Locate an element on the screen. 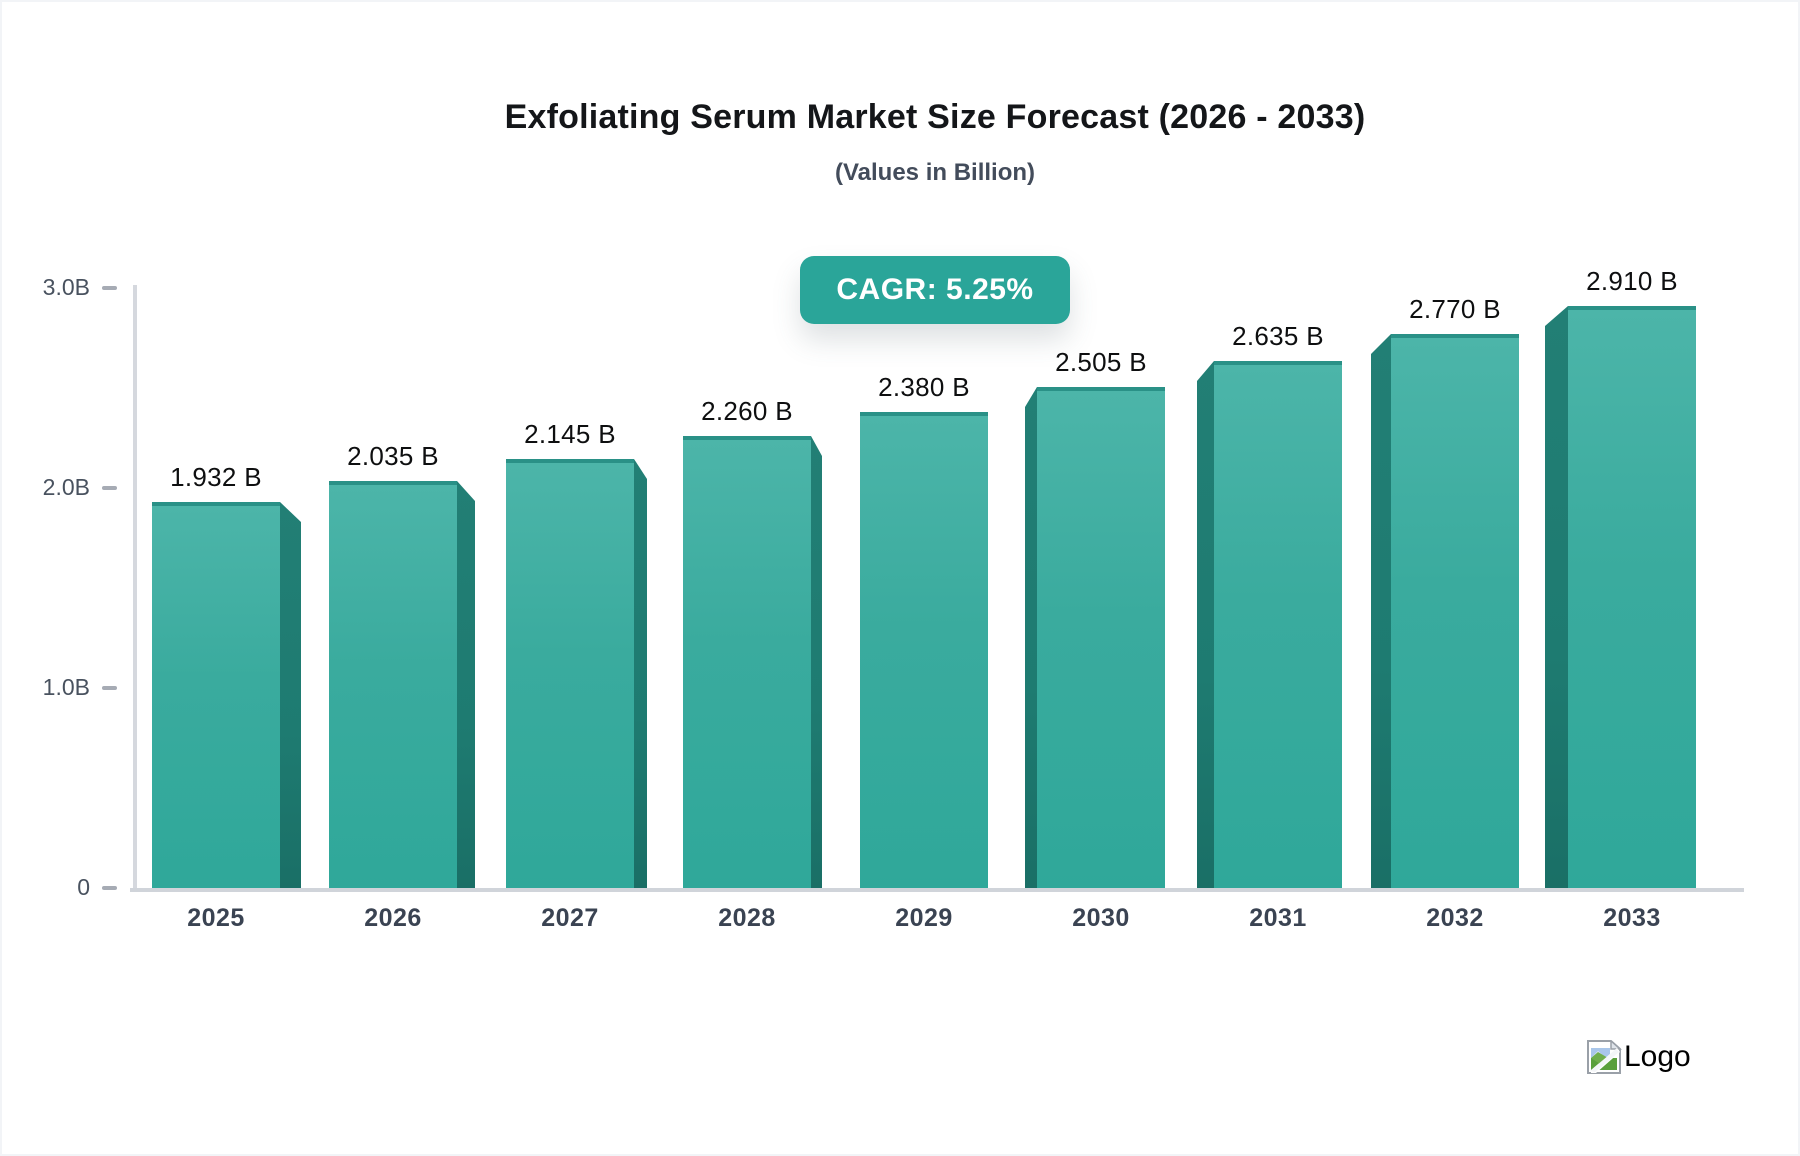 This screenshot has width=1800, height=1156. x-axis-label: 2025 is located at coordinates (216, 918).